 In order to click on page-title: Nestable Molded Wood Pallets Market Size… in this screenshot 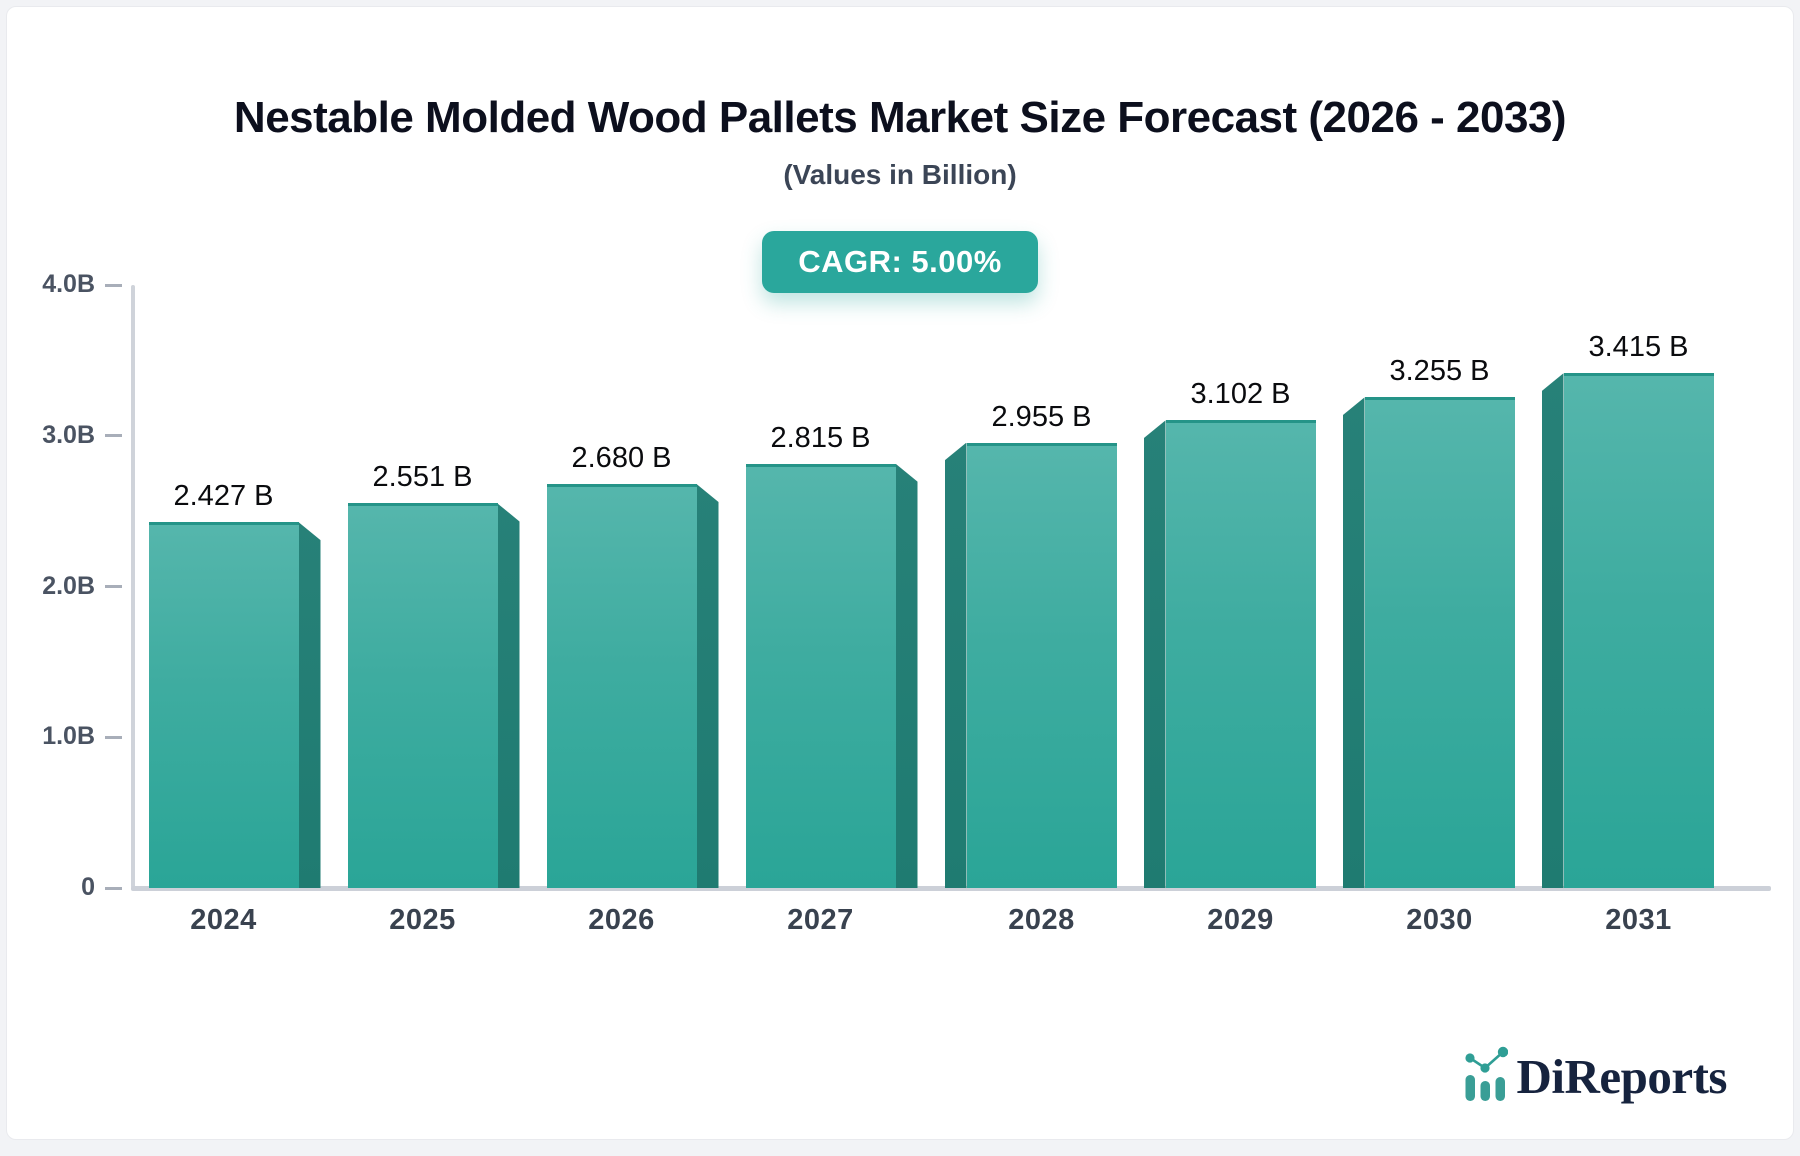, I will do `click(900, 117)`.